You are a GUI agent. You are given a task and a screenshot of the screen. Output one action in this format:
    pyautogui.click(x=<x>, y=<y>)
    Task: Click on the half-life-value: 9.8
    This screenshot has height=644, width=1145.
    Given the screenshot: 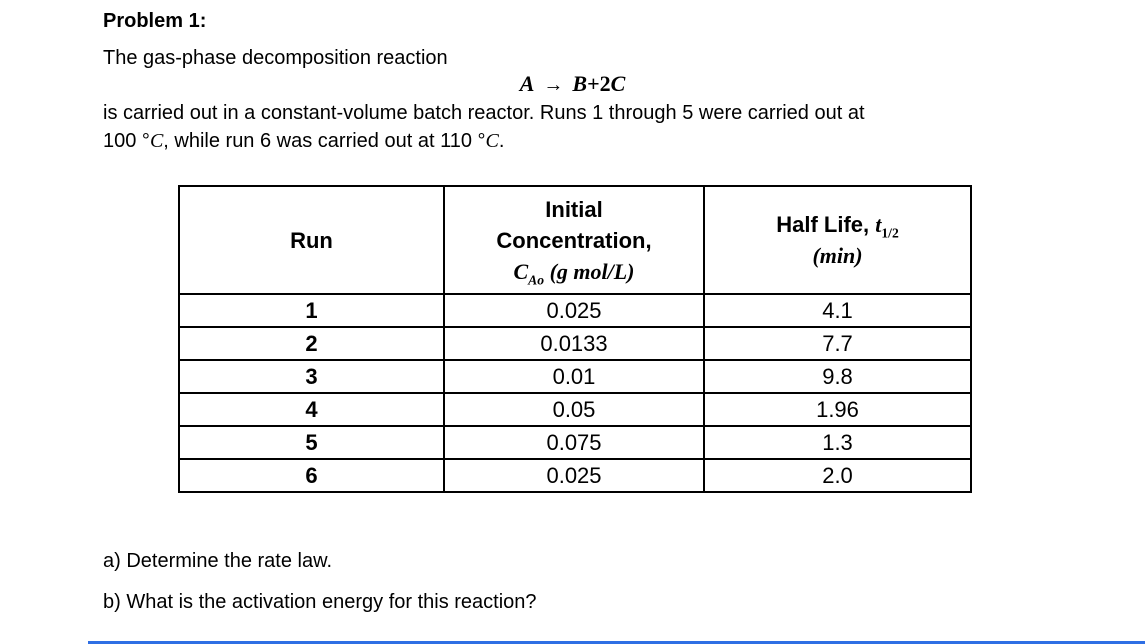 What is the action you would take?
    pyautogui.click(x=837, y=376)
    